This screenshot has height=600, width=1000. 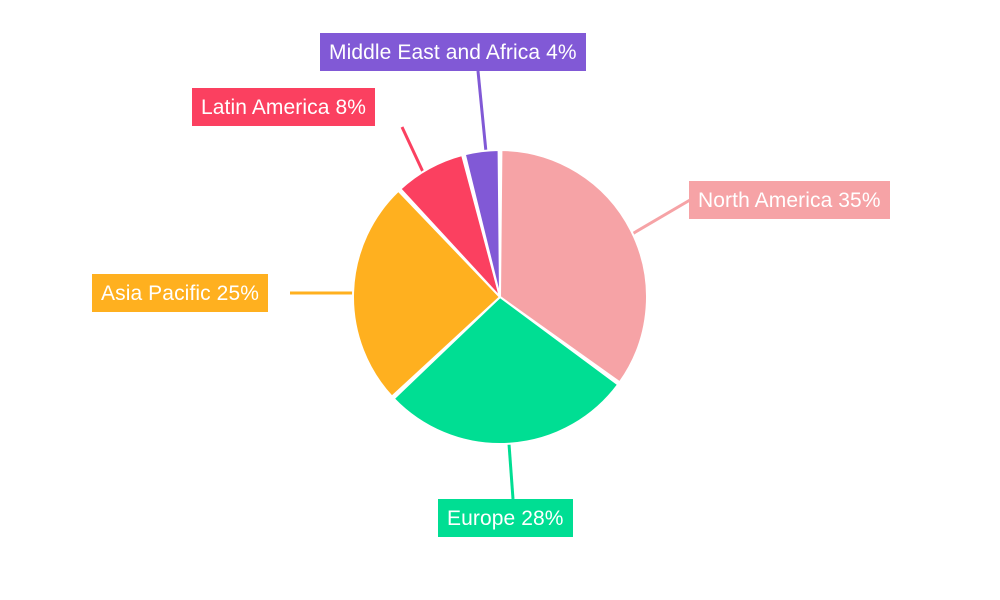 What do you see at coordinates (506, 370) in the screenshot?
I see `pie-slice-europe` at bounding box center [506, 370].